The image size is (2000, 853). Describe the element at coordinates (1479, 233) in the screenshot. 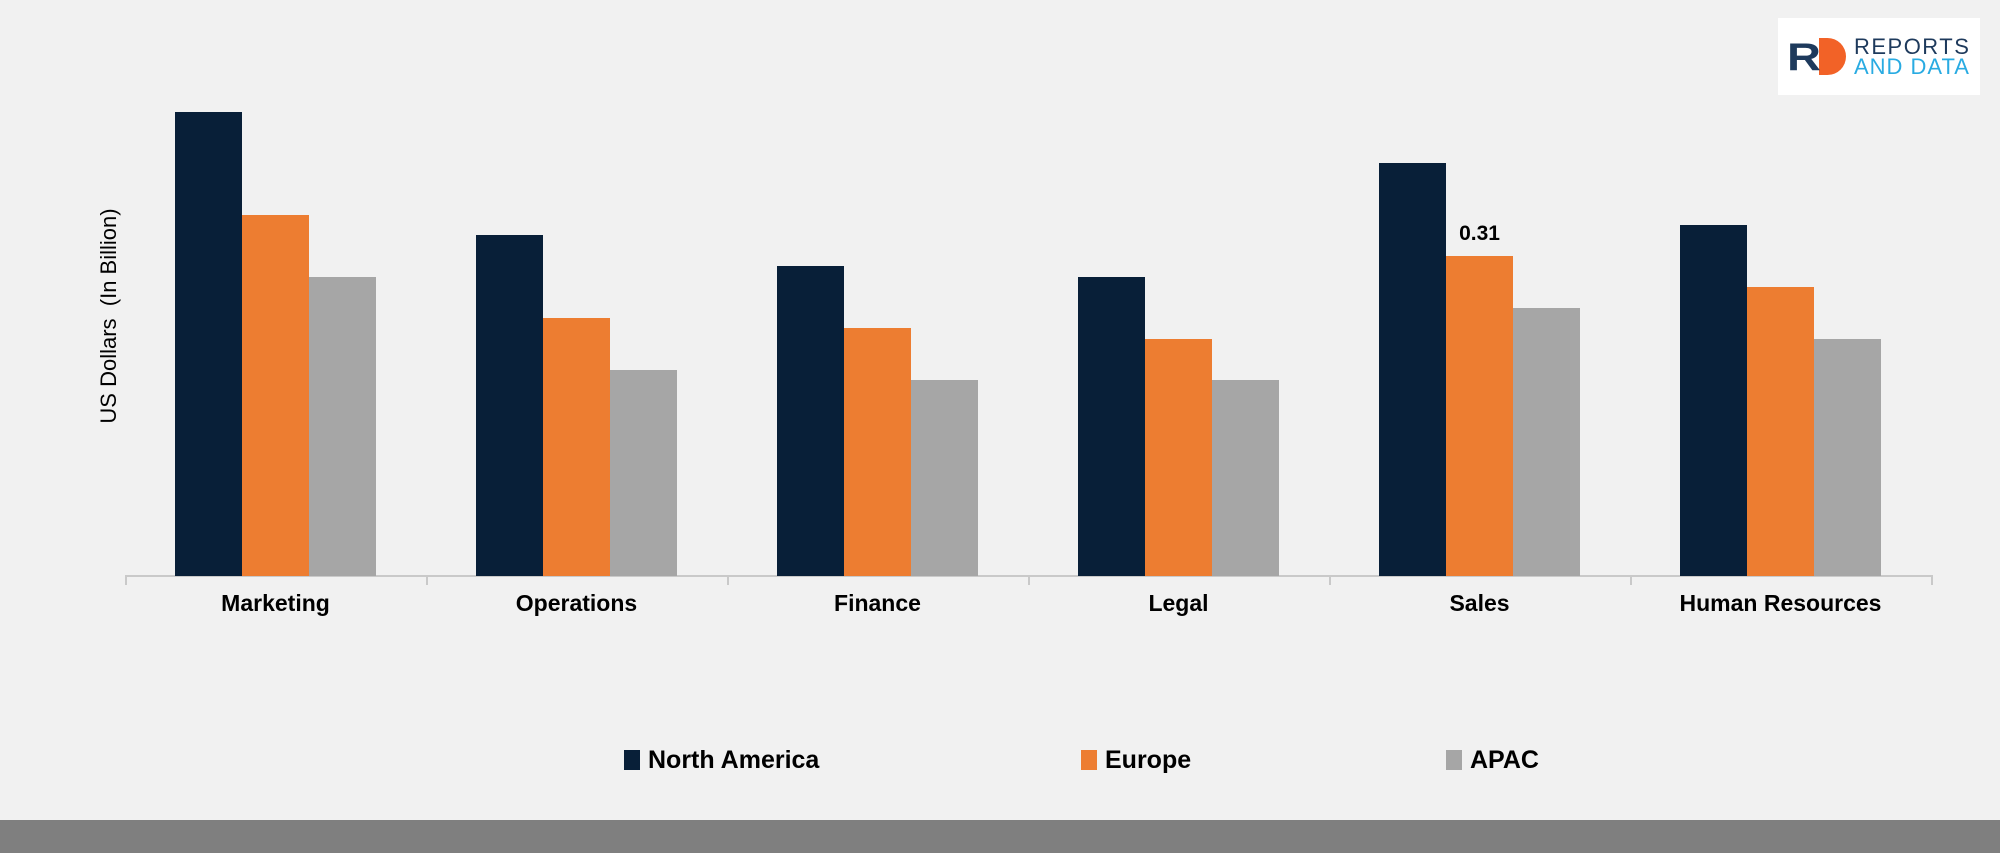

I see `data-label-sales-europe: 0.31` at that location.